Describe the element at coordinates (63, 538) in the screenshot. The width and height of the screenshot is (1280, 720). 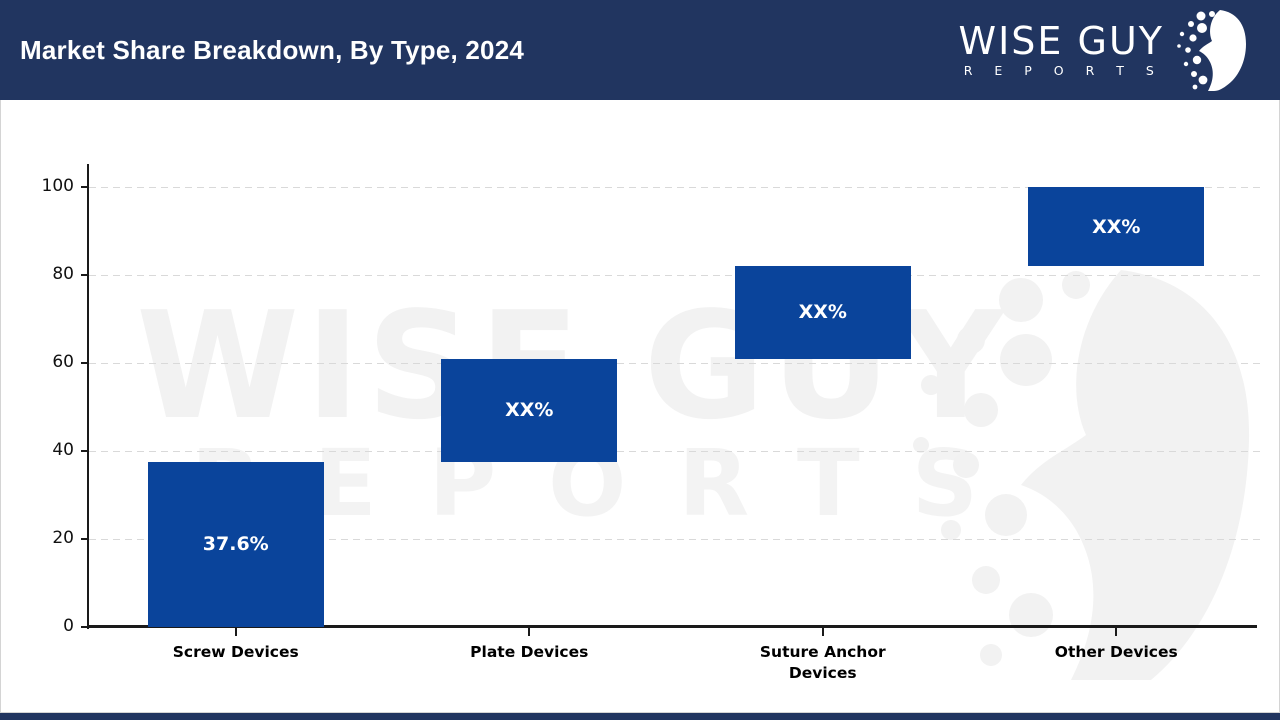
I see `y-tick-label-20: 20` at that location.